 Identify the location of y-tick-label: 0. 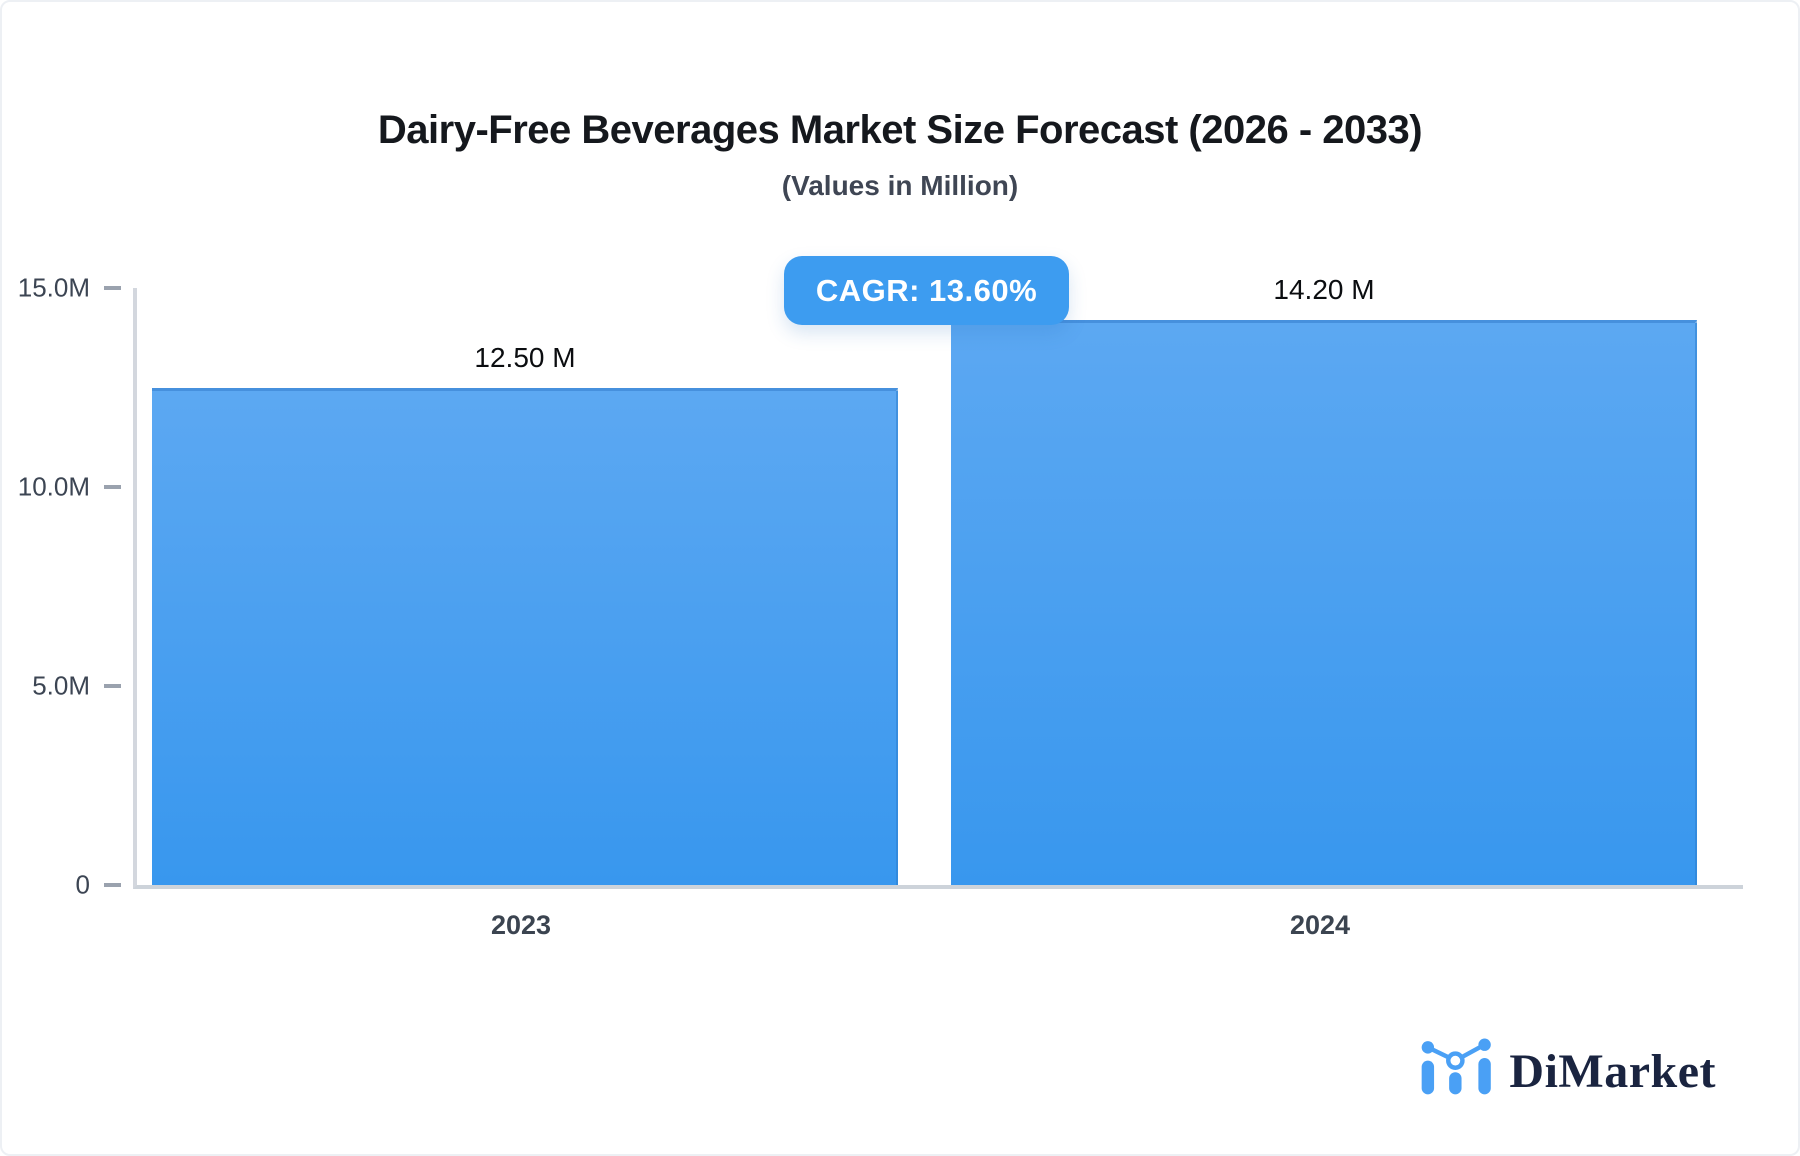
(82, 884).